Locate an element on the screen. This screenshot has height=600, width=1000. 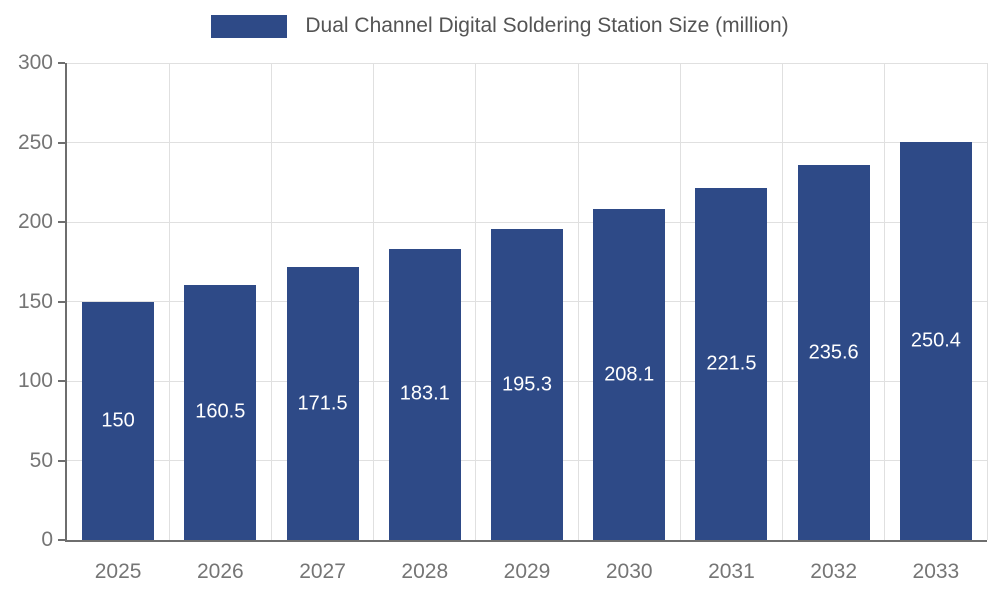
bar: 208.1 is located at coordinates (629, 374).